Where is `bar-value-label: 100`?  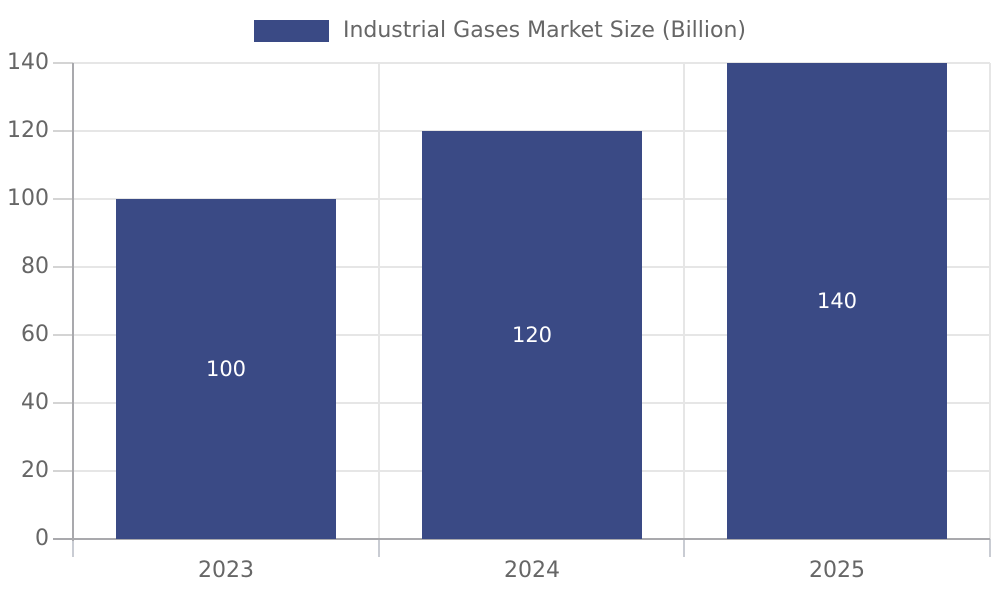 bar-value-label: 100 is located at coordinates (226, 369).